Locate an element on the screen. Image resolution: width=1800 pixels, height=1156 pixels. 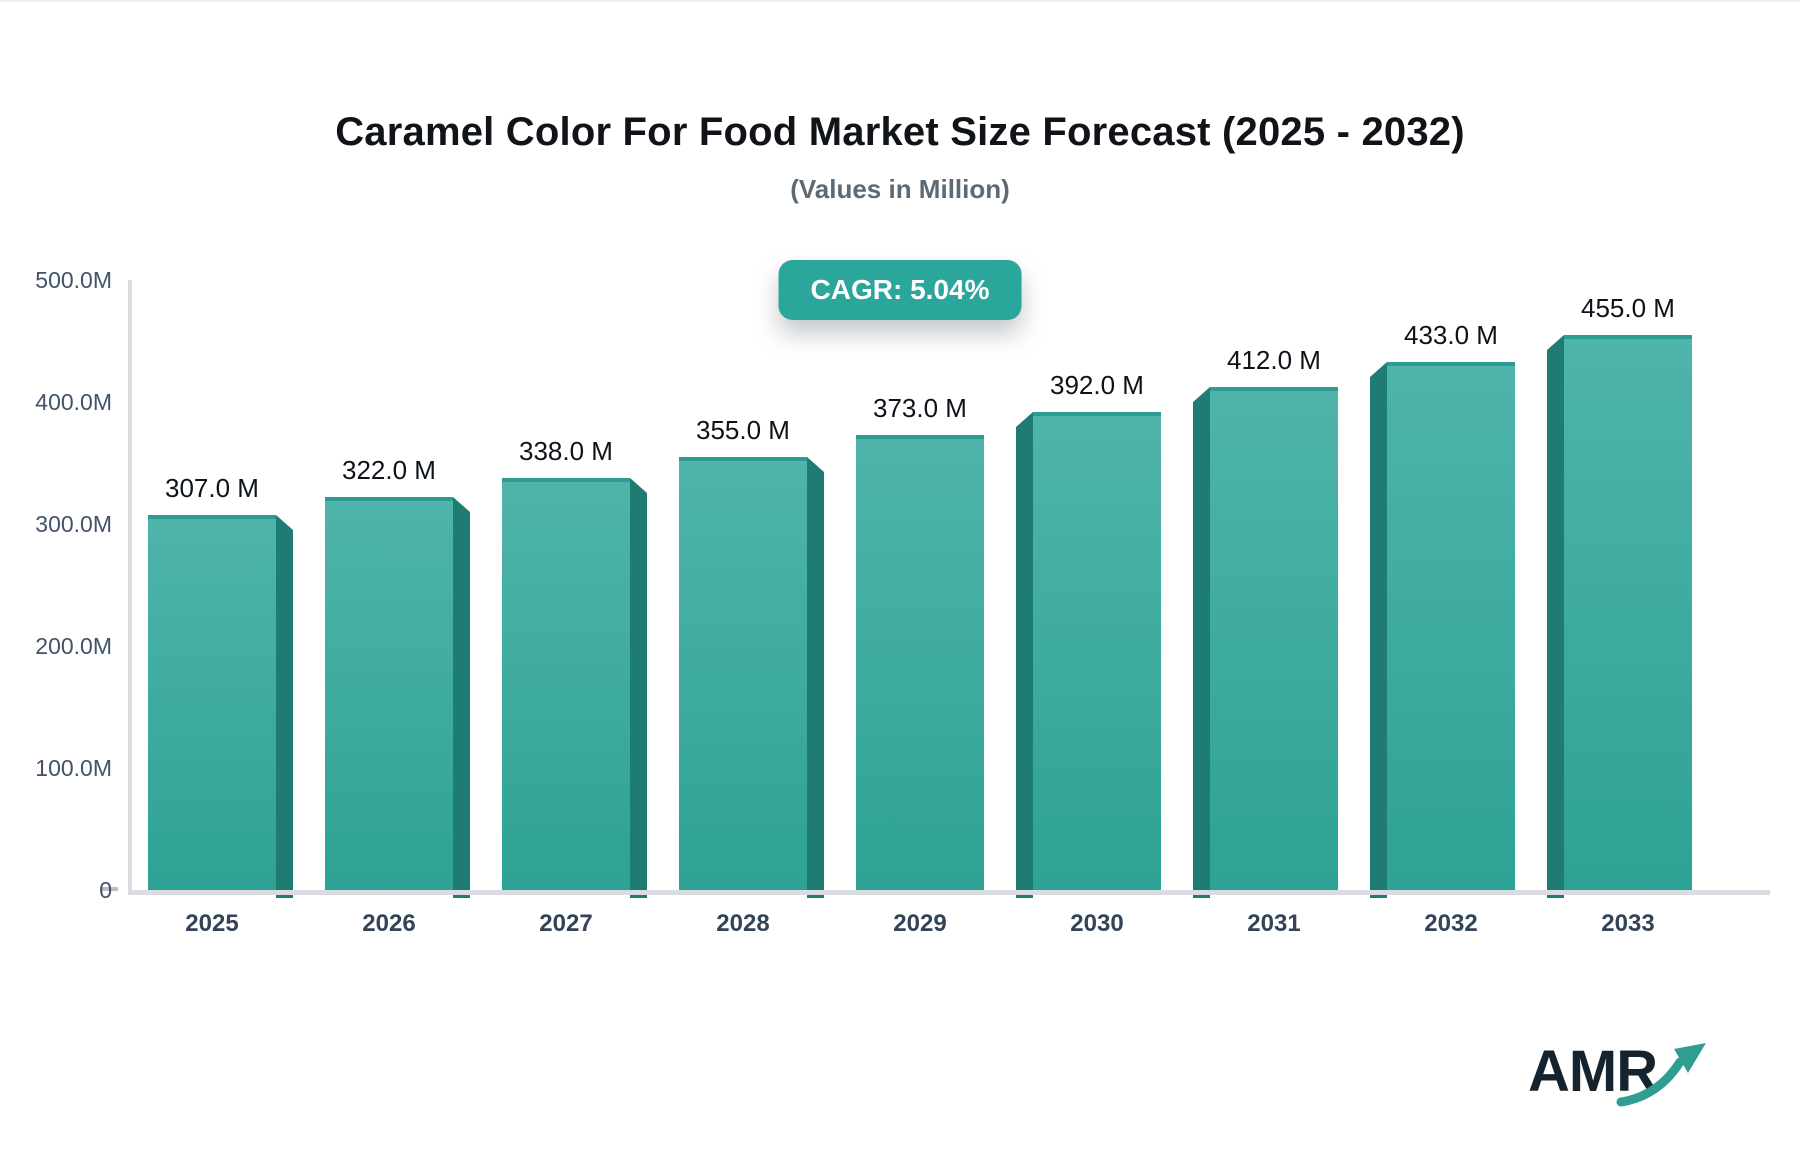
y-axis-tick-label: 300.0M is located at coordinates (73, 524).